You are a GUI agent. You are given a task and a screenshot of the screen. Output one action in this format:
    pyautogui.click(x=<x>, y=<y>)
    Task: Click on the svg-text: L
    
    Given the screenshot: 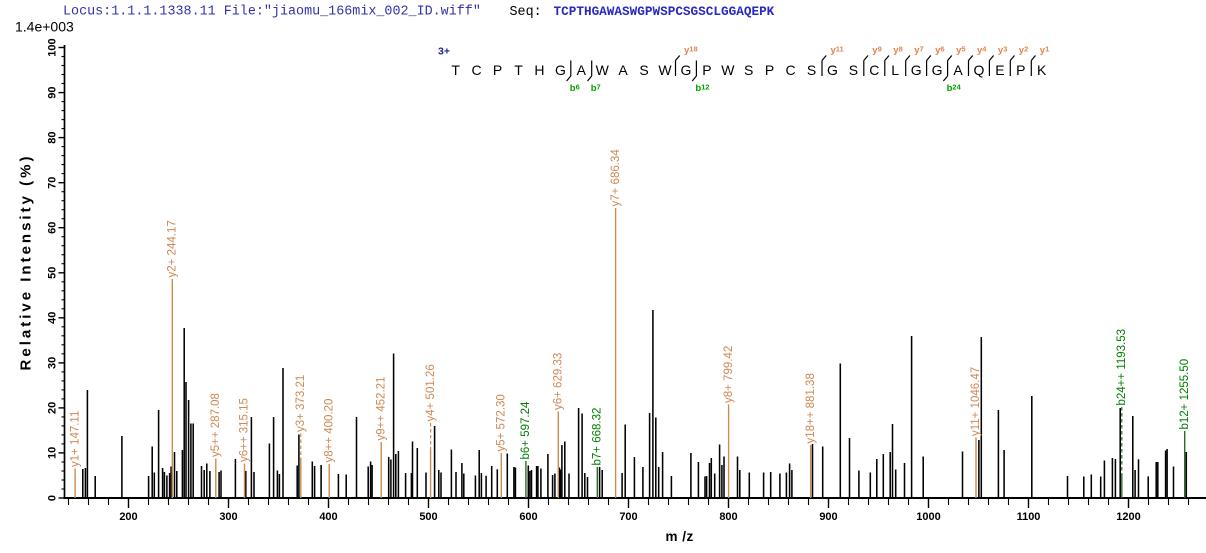 What is the action you would take?
    pyautogui.click(x=895, y=70)
    